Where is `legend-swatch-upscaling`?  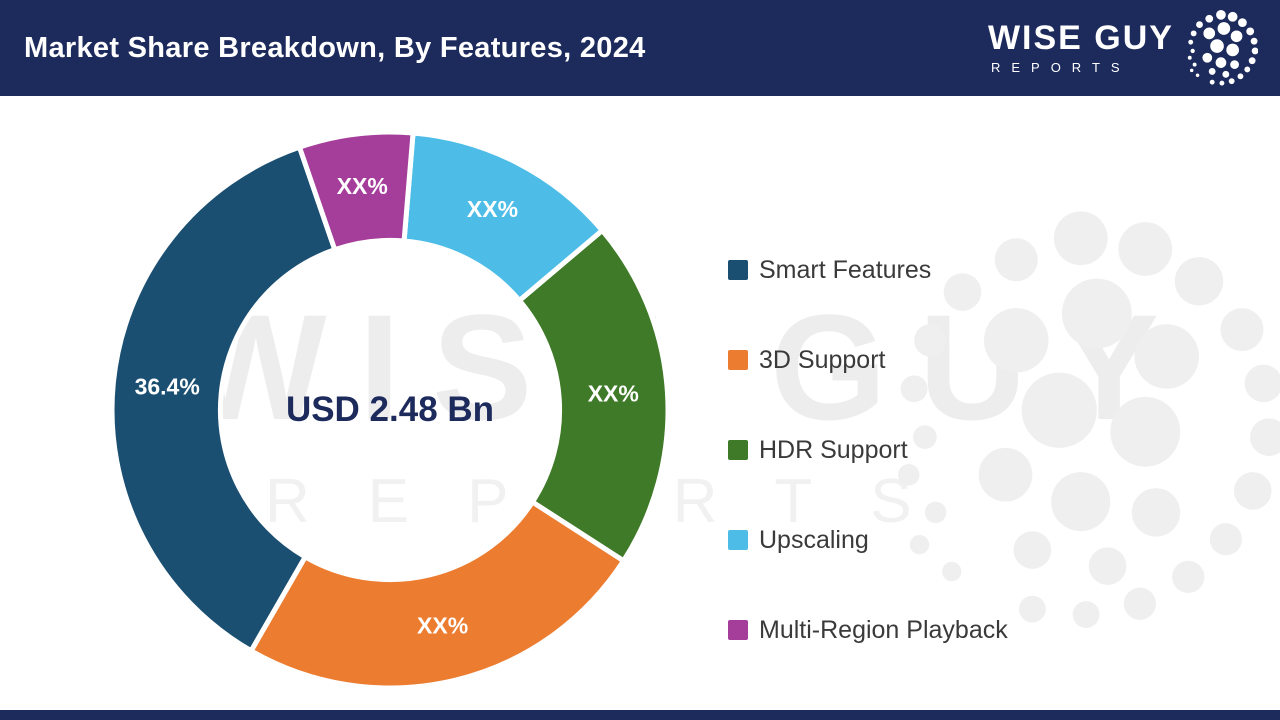 legend-swatch-upscaling is located at coordinates (738, 540).